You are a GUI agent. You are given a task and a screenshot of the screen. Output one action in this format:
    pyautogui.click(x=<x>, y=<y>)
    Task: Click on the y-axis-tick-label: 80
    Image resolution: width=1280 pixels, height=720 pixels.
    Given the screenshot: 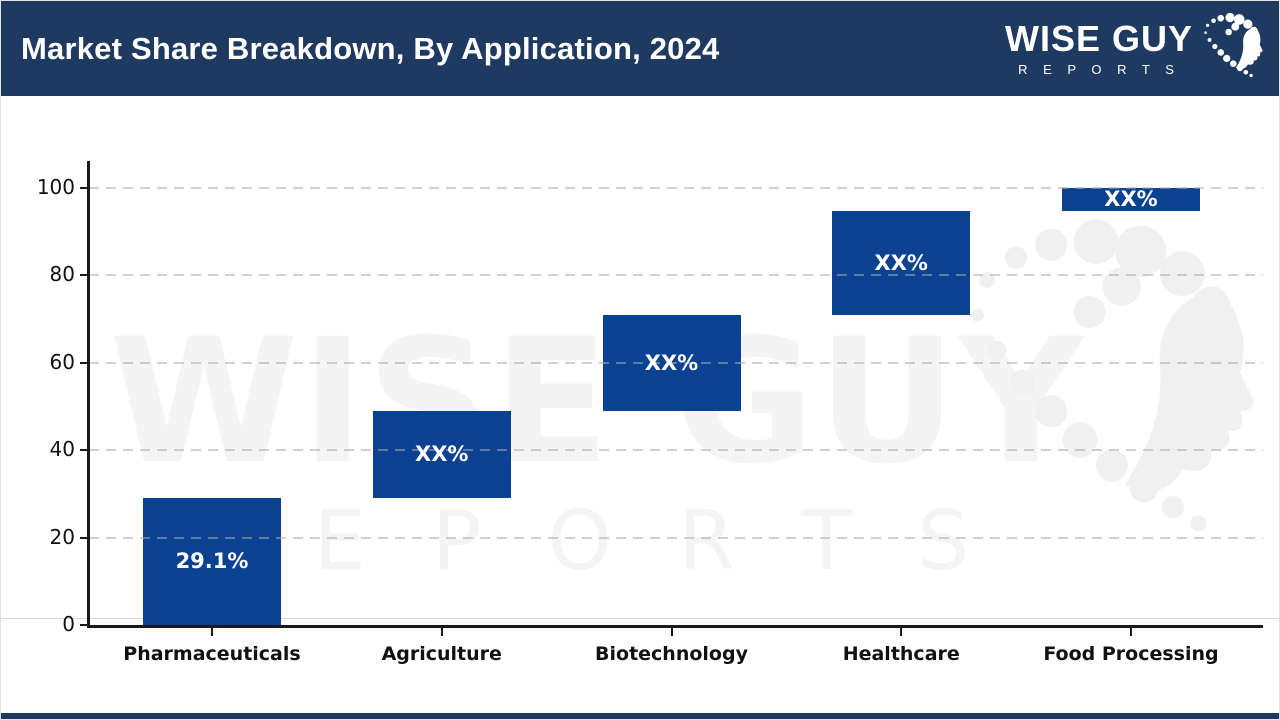 What is the action you would take?
    pyautogui.click(x=62, y=274)
    